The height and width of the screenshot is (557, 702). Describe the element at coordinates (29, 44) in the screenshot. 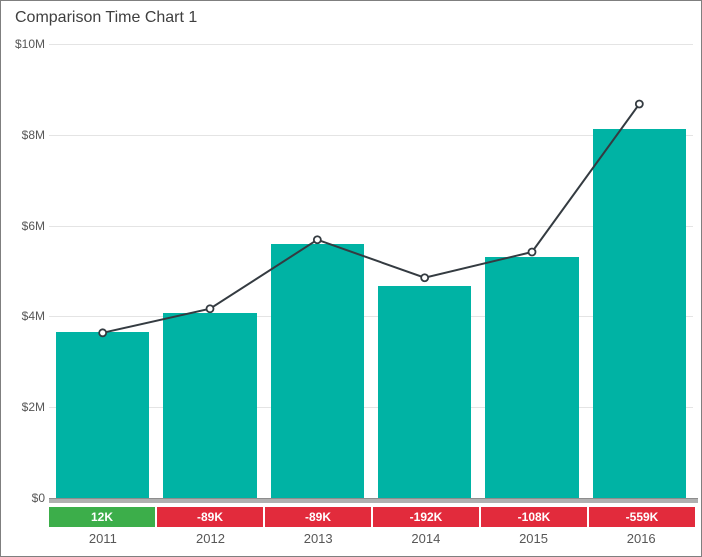

I see `y-tick-label: $10M` at that location.